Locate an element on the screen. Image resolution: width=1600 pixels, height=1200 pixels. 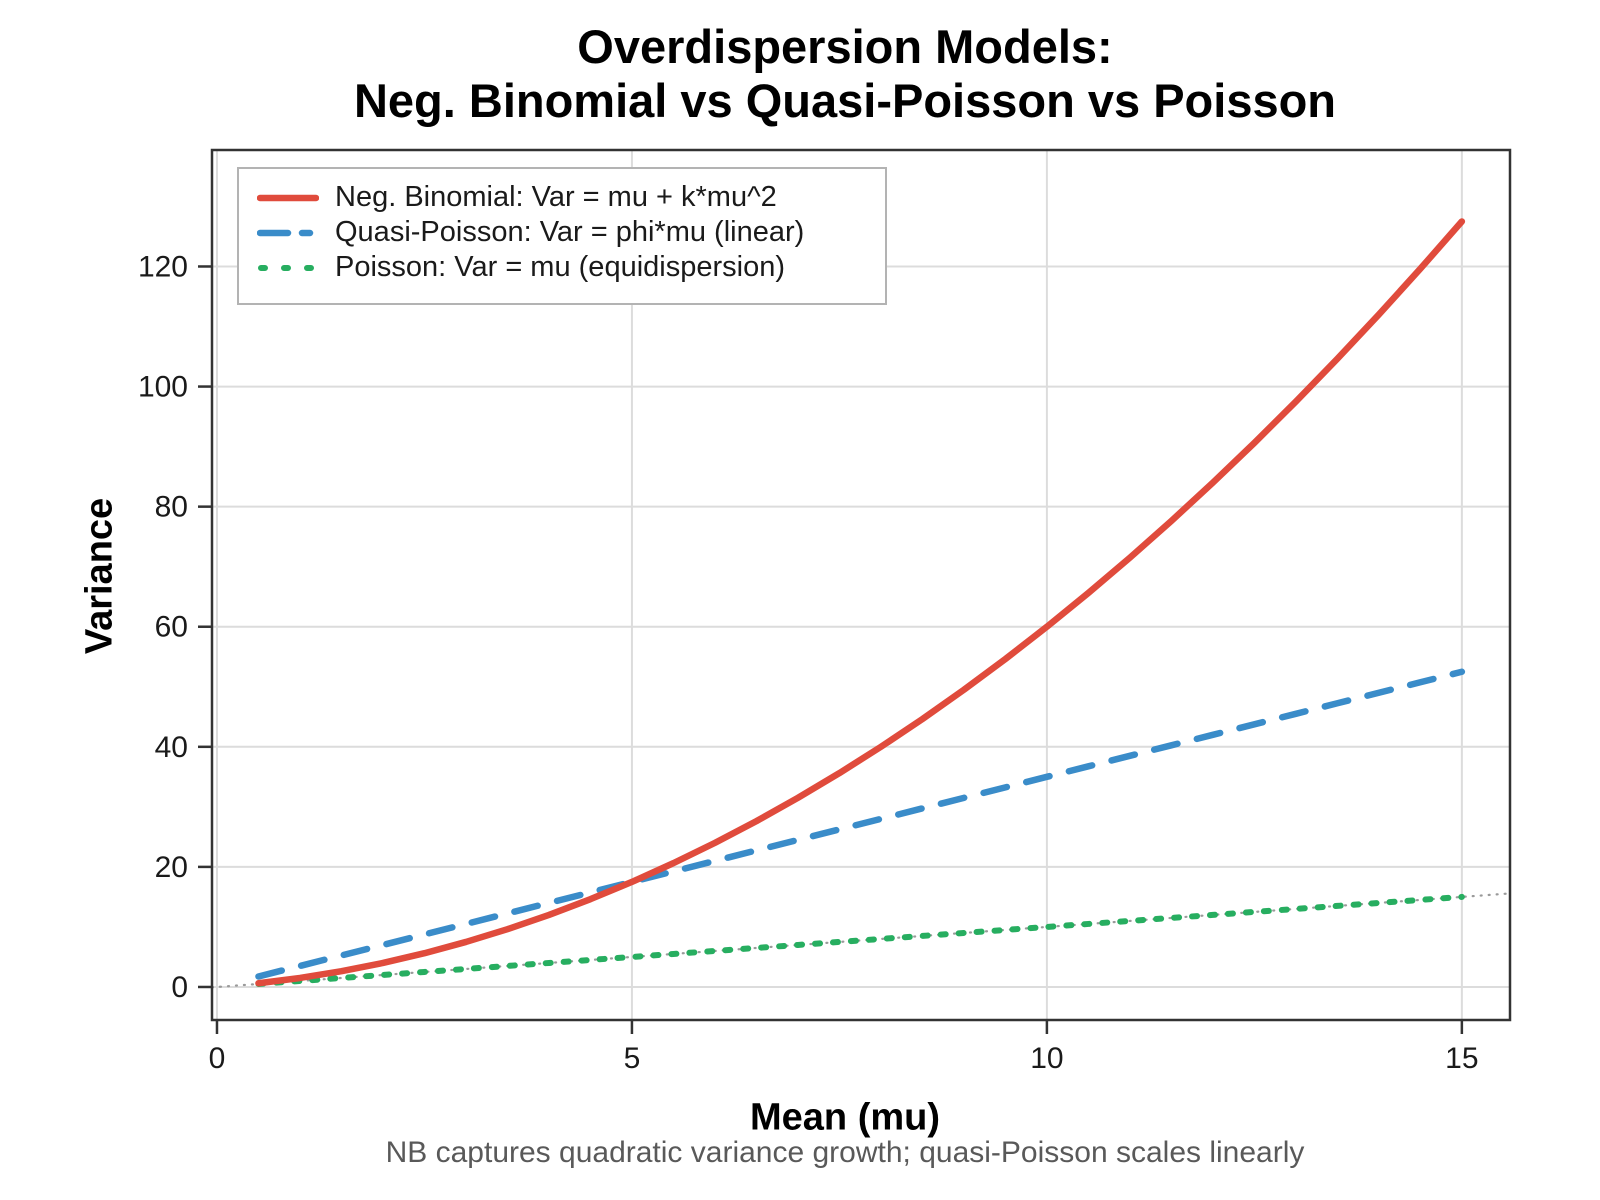
tick-label-y: 40 is located at coordinates (171, 747).